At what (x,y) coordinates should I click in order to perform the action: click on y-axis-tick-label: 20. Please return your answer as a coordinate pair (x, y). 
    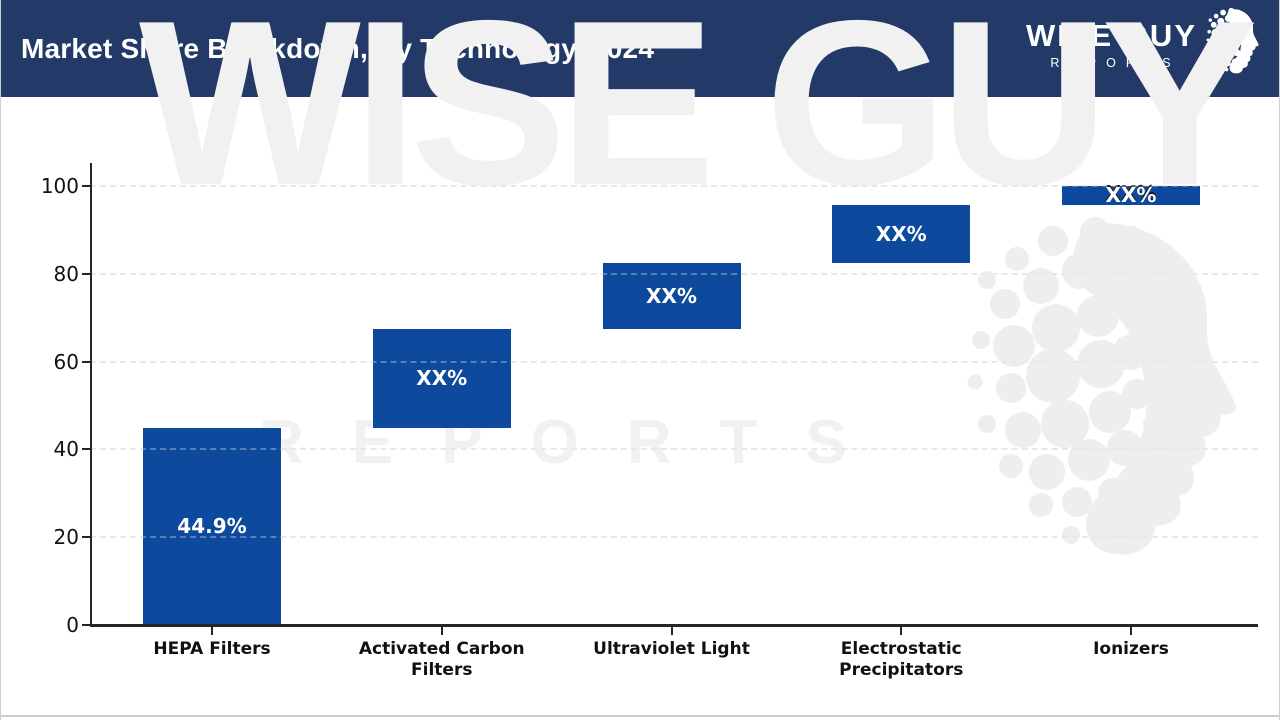
    Looking at the image, I should click on (66, 537).